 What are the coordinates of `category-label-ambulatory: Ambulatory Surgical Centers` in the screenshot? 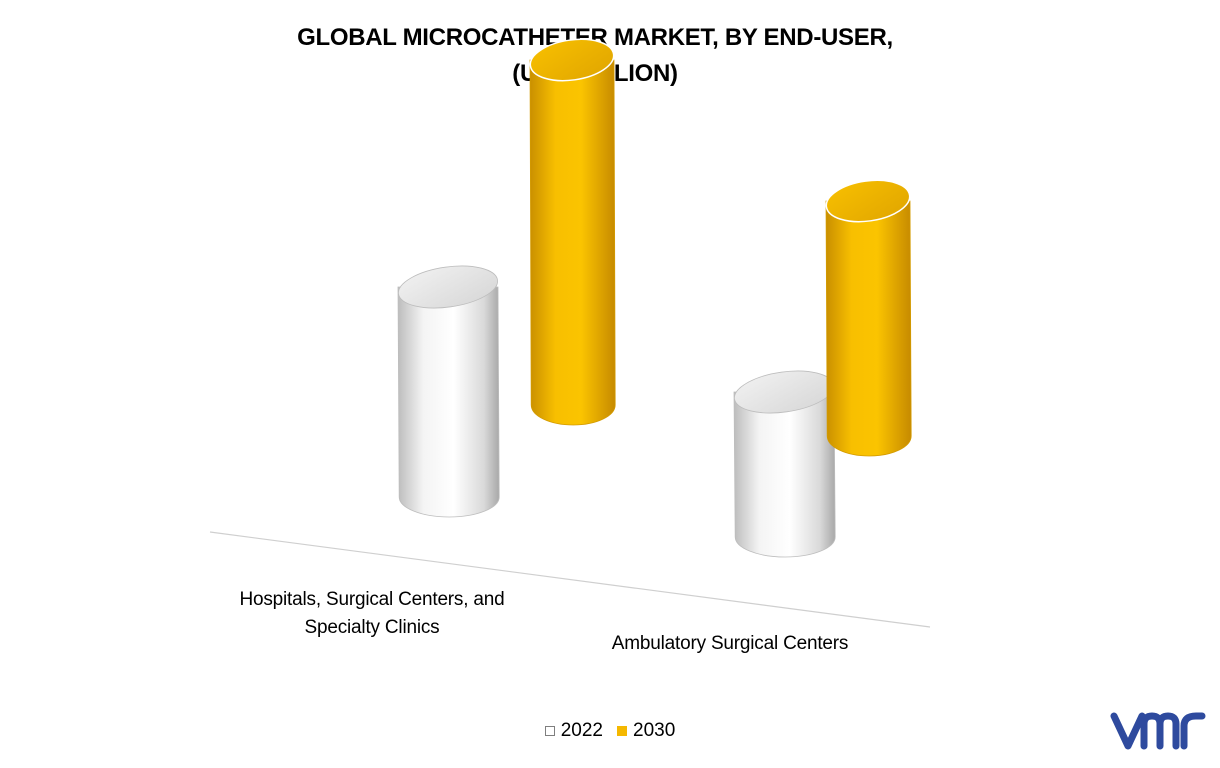 It's located at (730, 643).